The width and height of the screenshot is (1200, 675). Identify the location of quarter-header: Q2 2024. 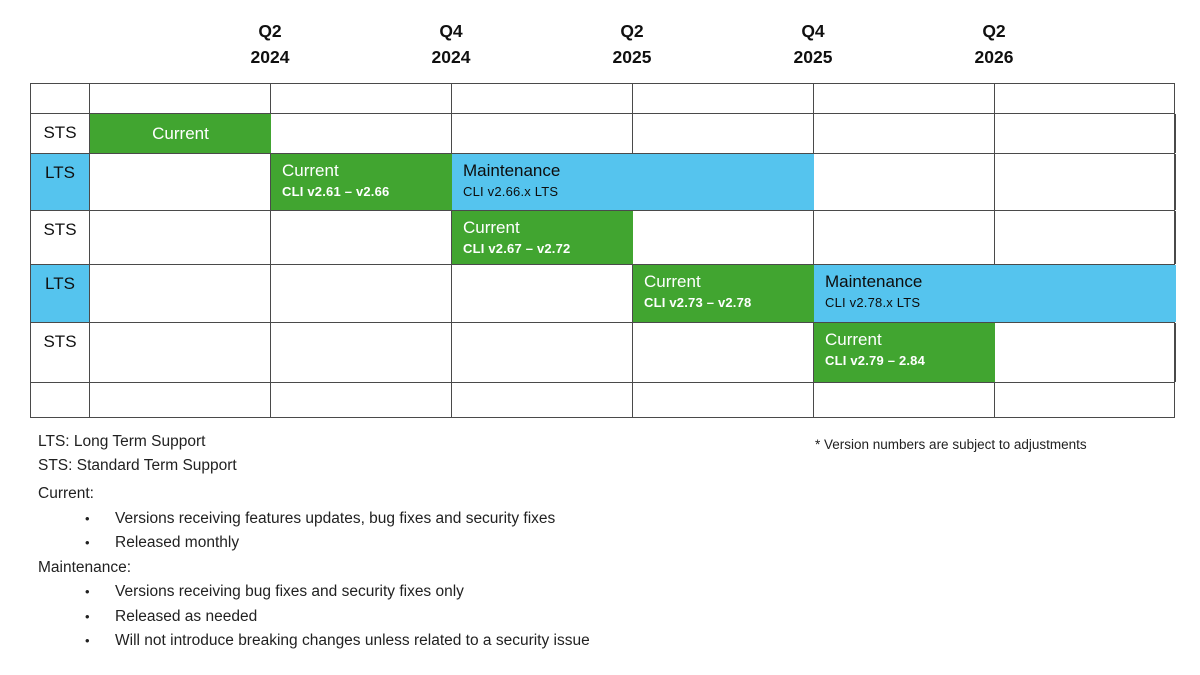
(270, 44).